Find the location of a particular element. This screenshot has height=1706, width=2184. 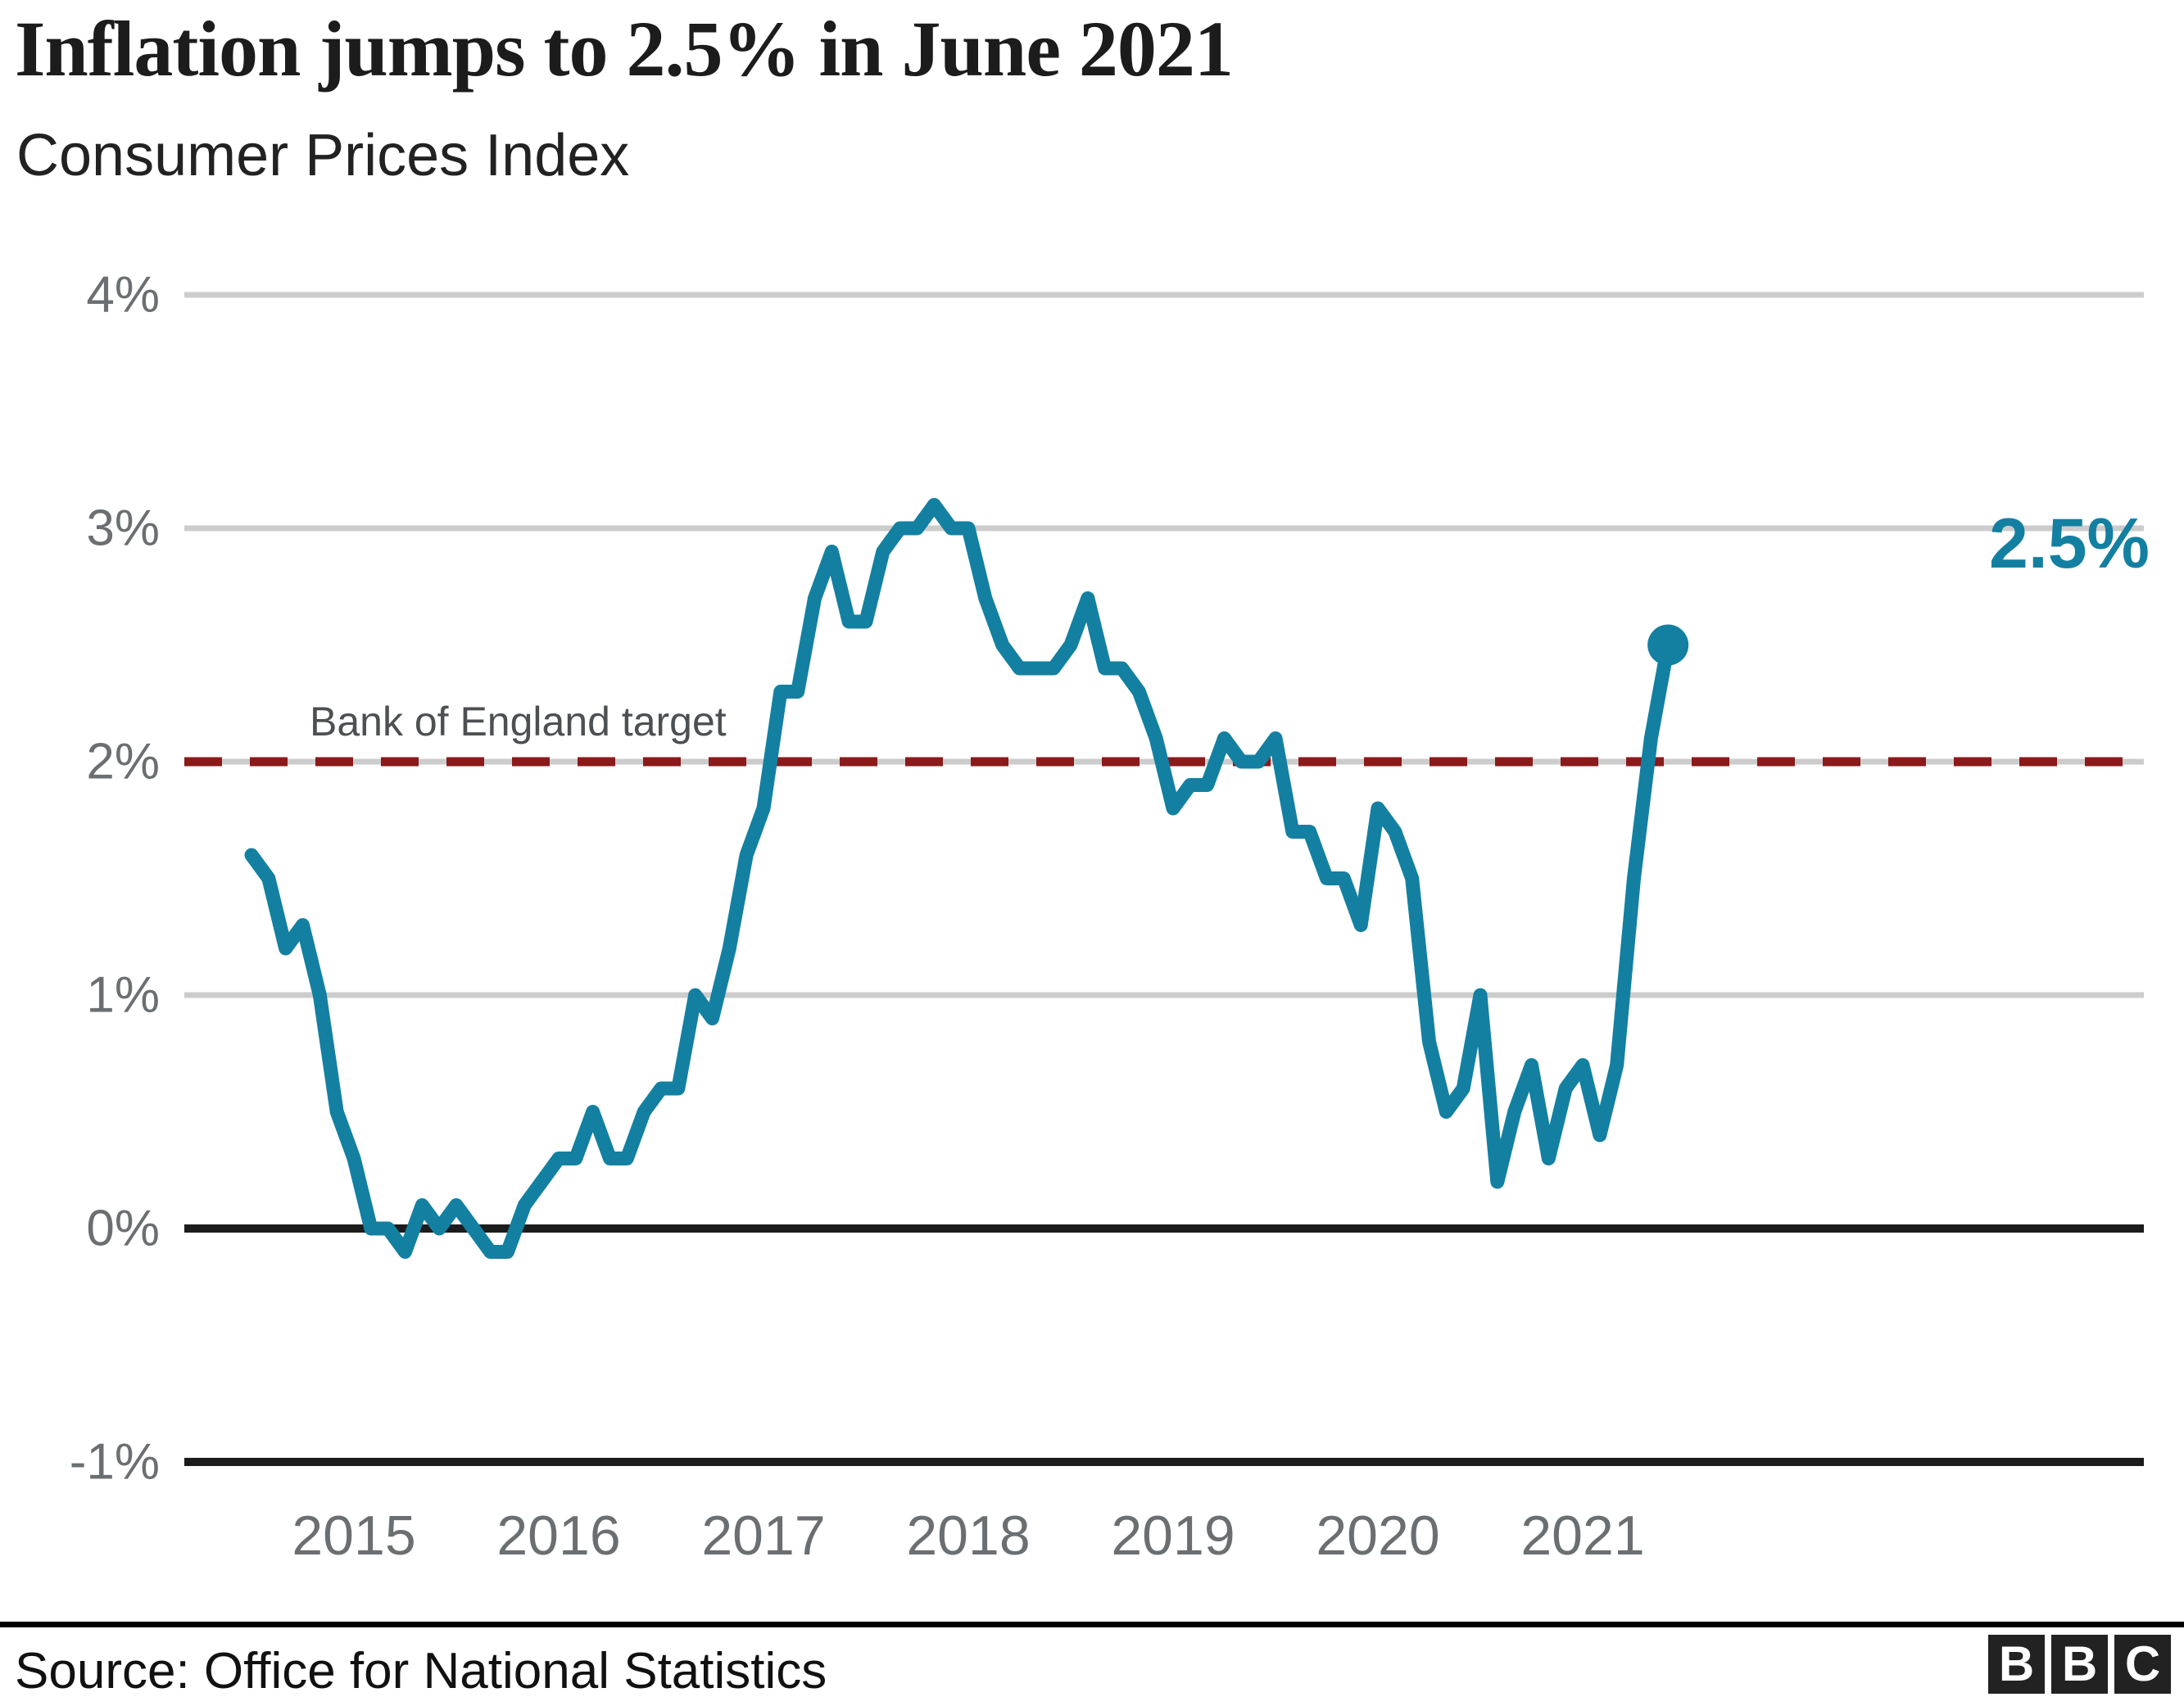

x-axis-tick-label: 2017 is located at coordinates (763, 1536).